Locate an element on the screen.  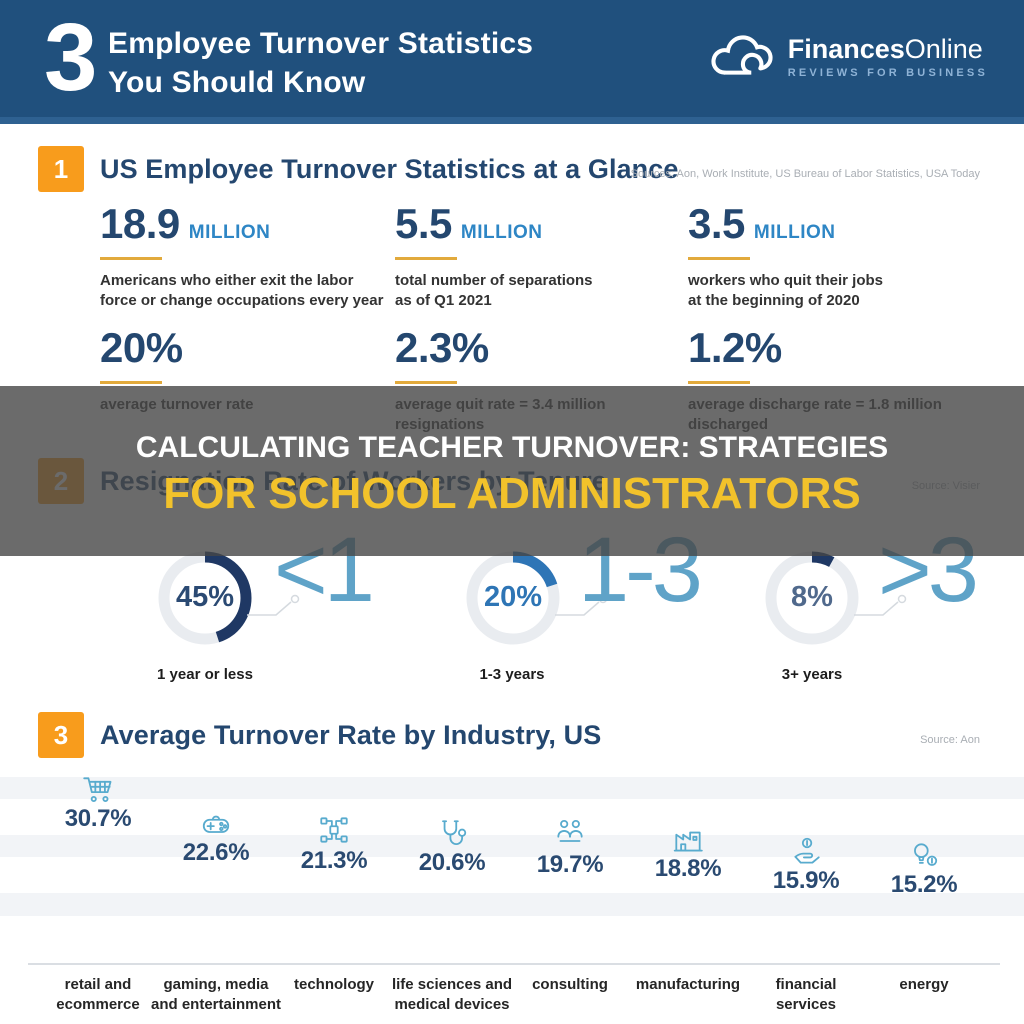
bar-value-label: 30.7% is located at coordinates (98, 818).